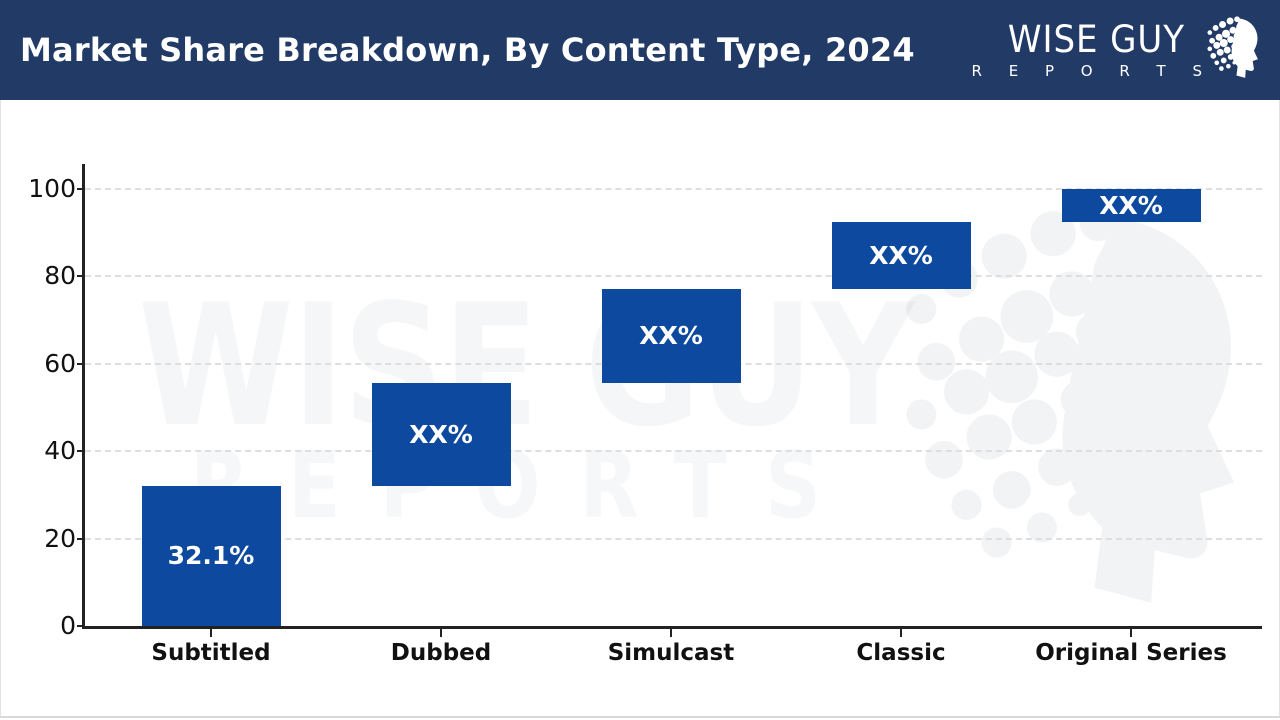 The height and width of the screenshot is (720, 1280). I want to click on bar-original-series: XX%, so click(1131, 206).